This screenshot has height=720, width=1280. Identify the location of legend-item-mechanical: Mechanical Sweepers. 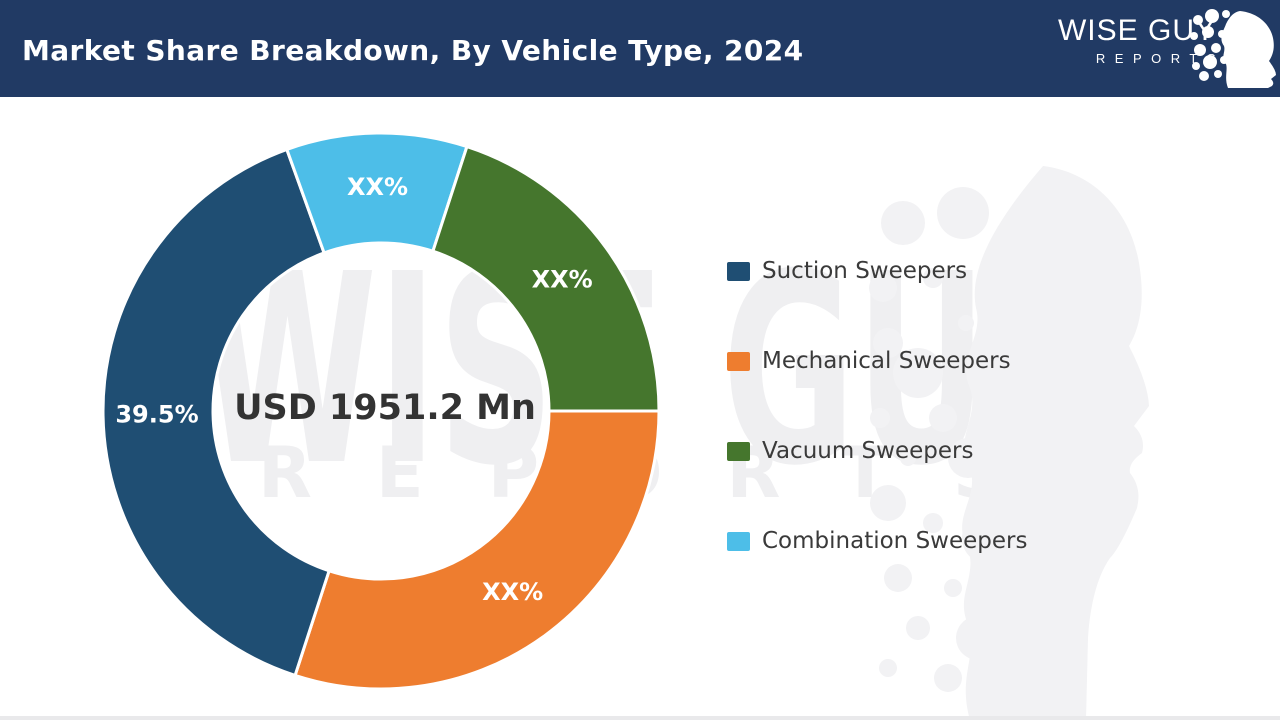
(877, 361).